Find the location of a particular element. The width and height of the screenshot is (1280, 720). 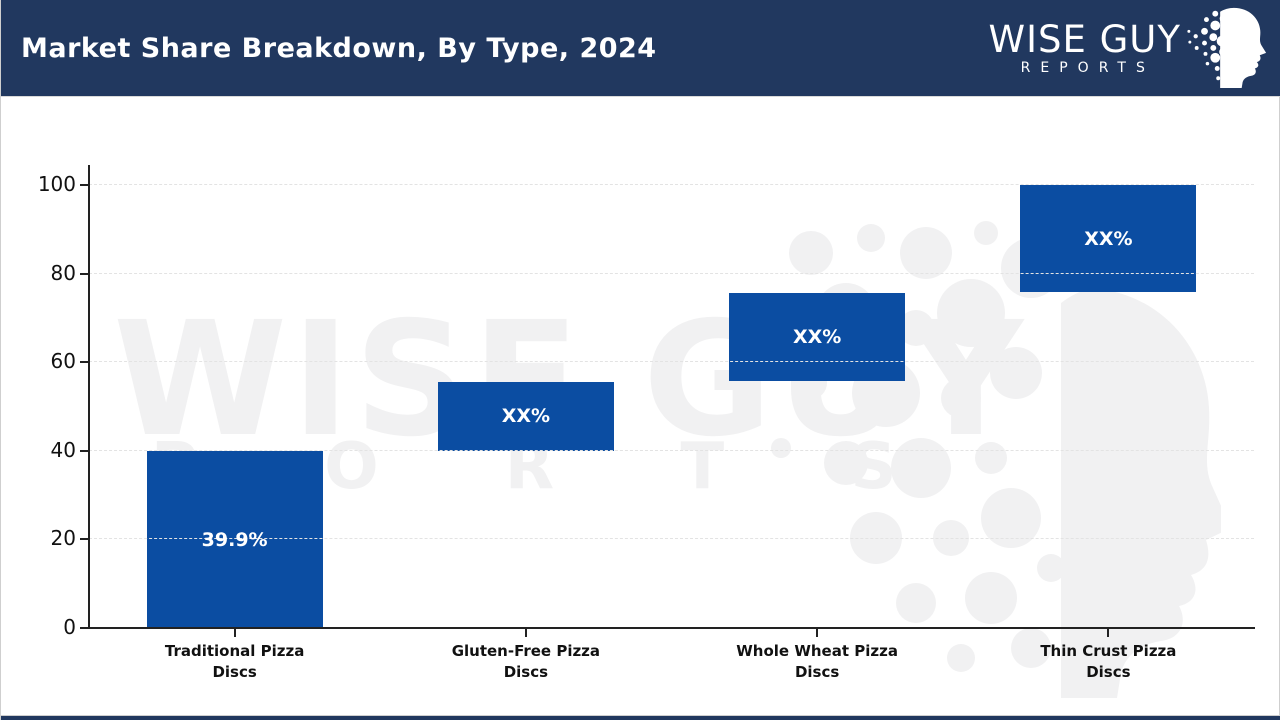

y-tick-label: 100 is located at coordinates (56, 184).